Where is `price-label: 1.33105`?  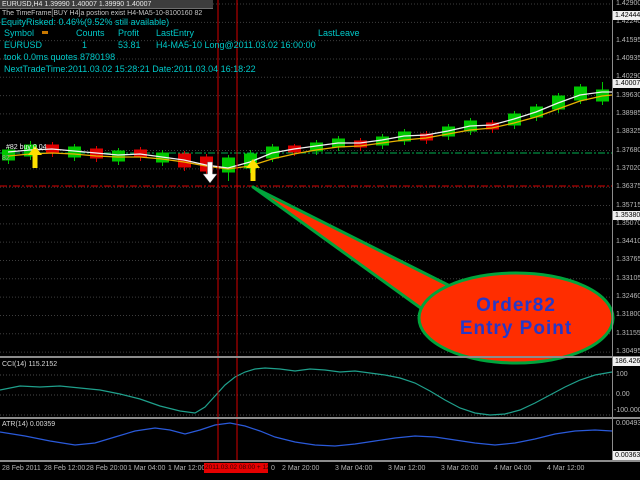
price-label: 1.33105 is located at coordinates (628, 278).